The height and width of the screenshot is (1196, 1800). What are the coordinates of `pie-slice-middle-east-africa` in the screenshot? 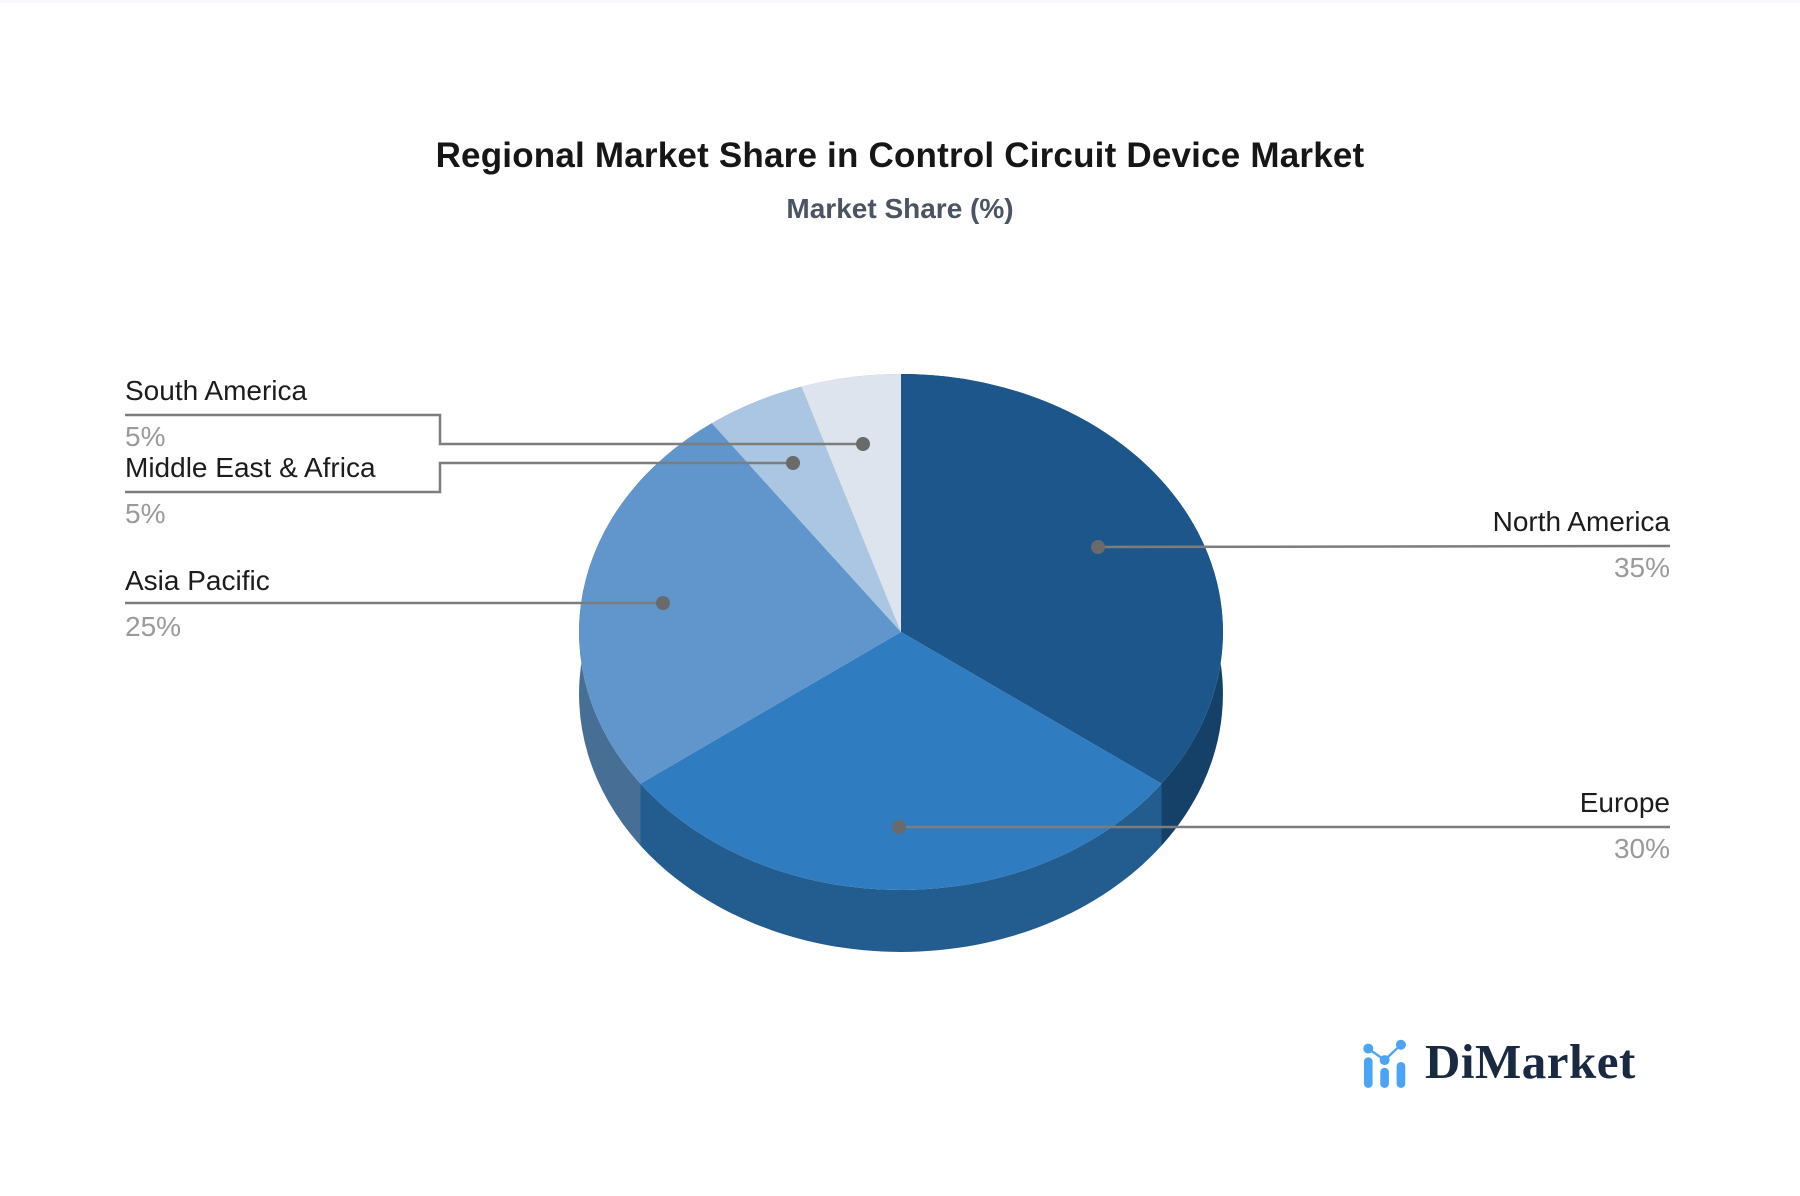 It's located at (806, 509).